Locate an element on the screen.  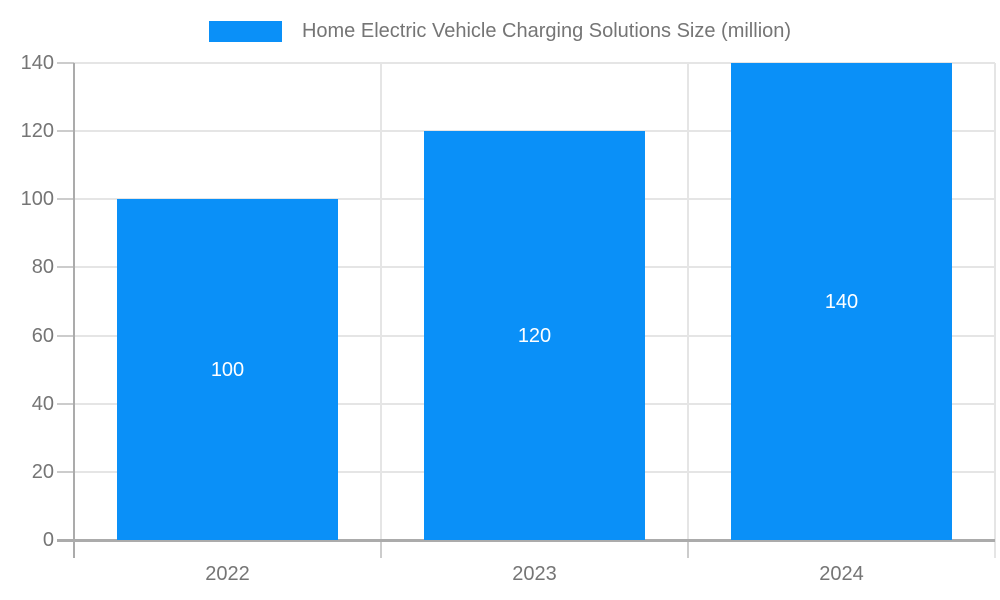
legend-swatch is located at coordinates (245, 31).